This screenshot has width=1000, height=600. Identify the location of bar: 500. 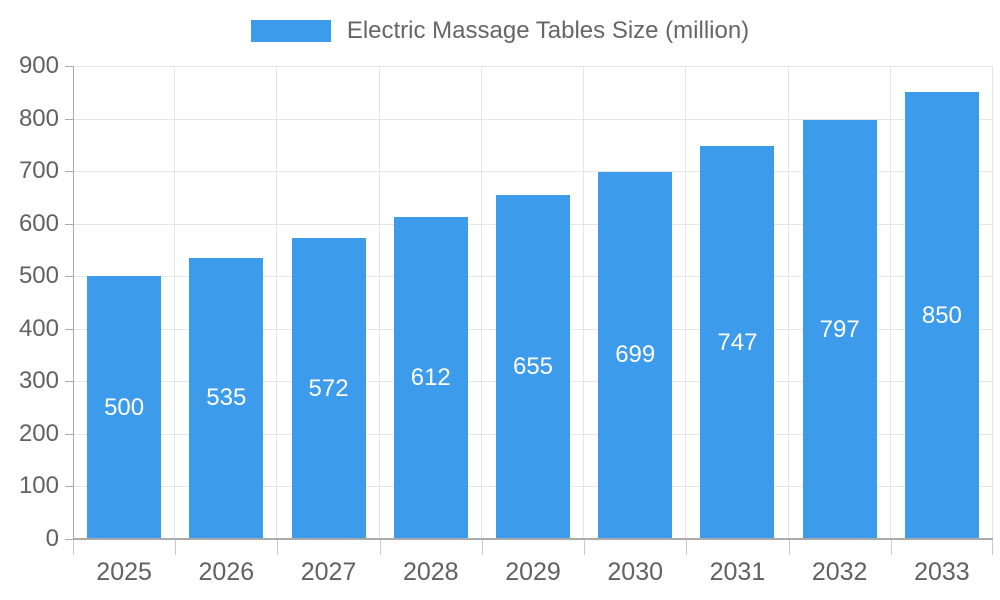
(124, 407).